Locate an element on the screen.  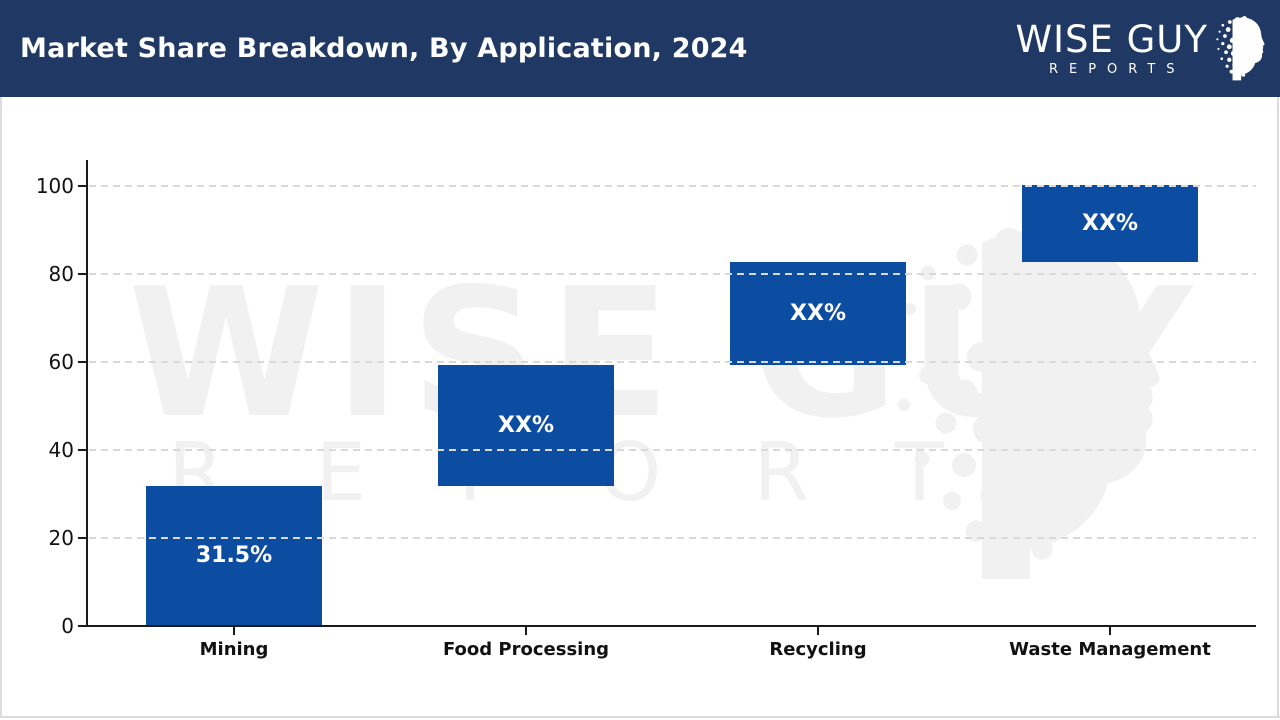
category-label-mining: Mining is located at coordinates (234, 649).